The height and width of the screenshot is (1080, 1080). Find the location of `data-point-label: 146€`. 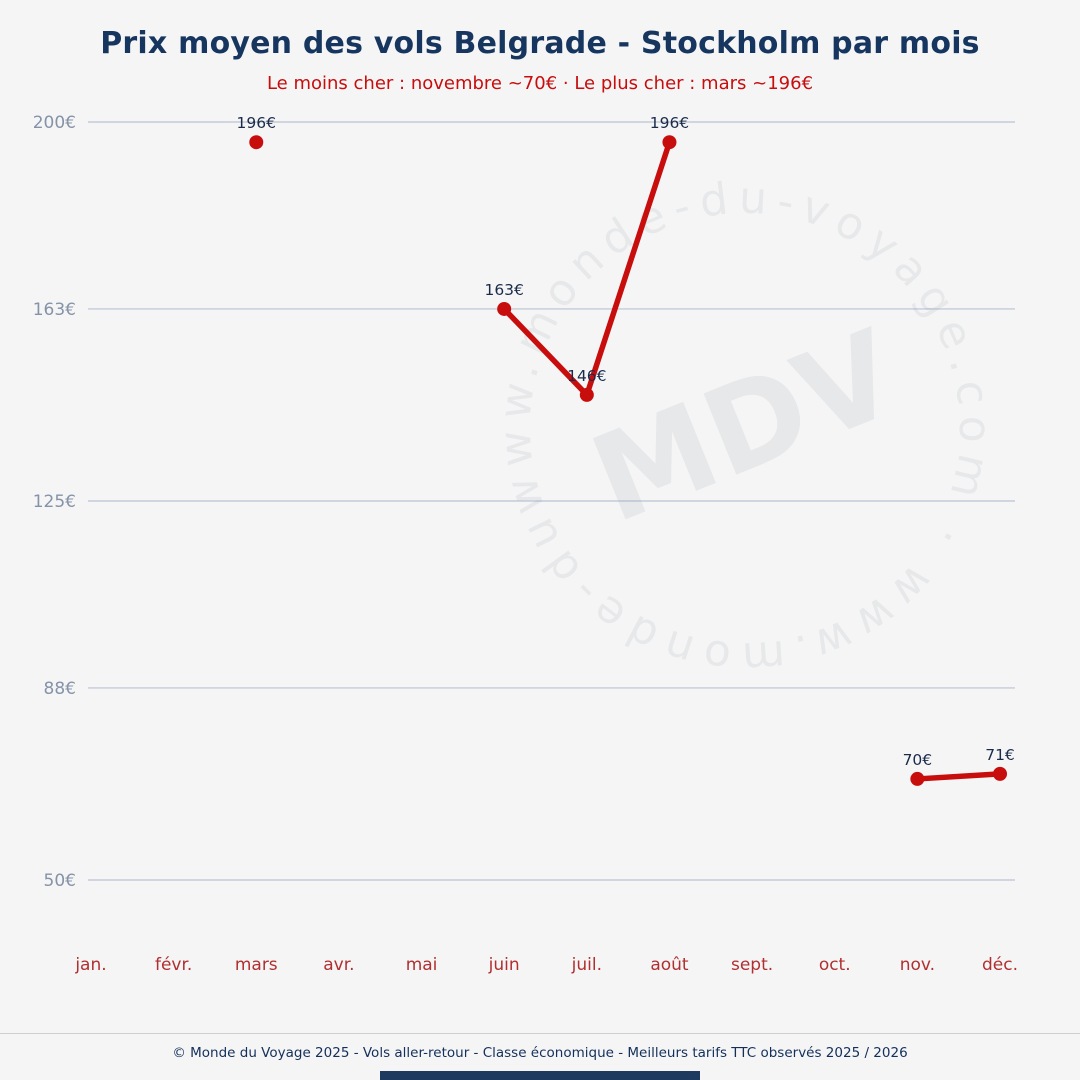

data-point-label: 146€ is located at coordinates (586, 376).